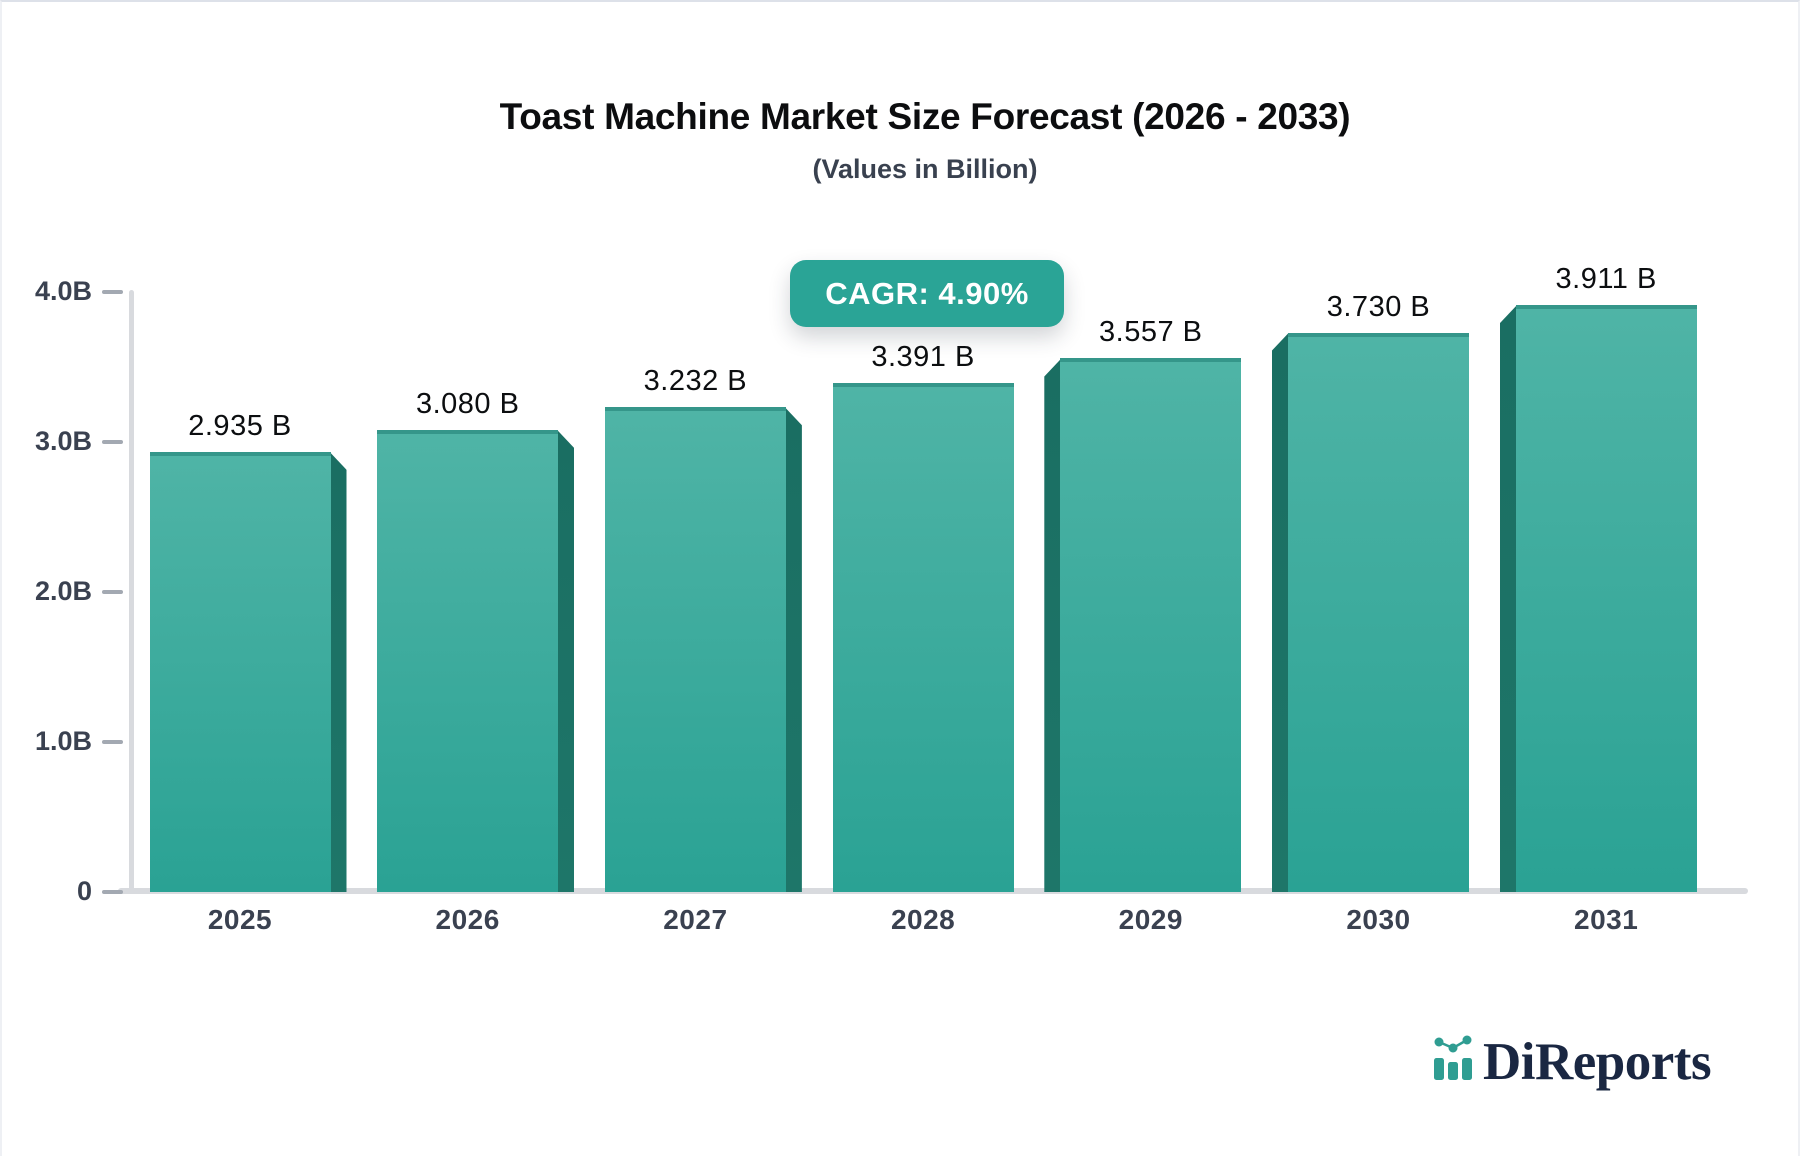  I want to click on x-axis-label-2031: 2031, so click(1606, 919).